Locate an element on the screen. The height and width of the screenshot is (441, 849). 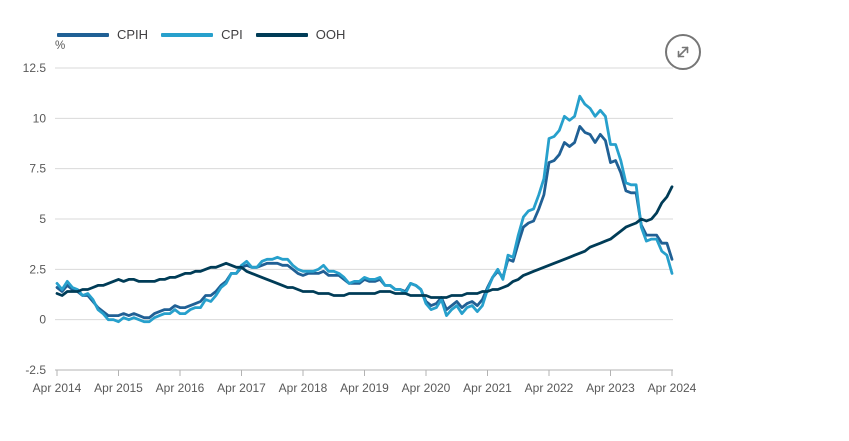
y-tick-label: -2.5 is located at coordinates (35, 370).